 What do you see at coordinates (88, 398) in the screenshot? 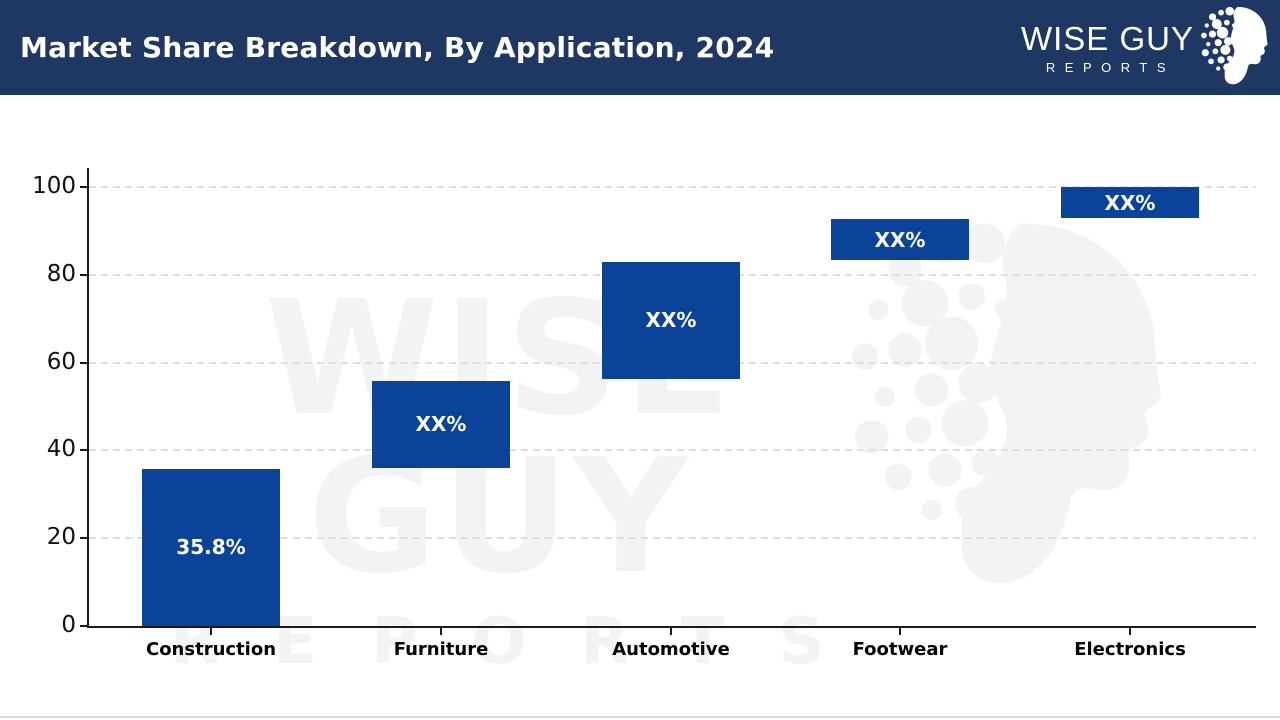
I see `y-axis-line` at bounding box center [88, 398].